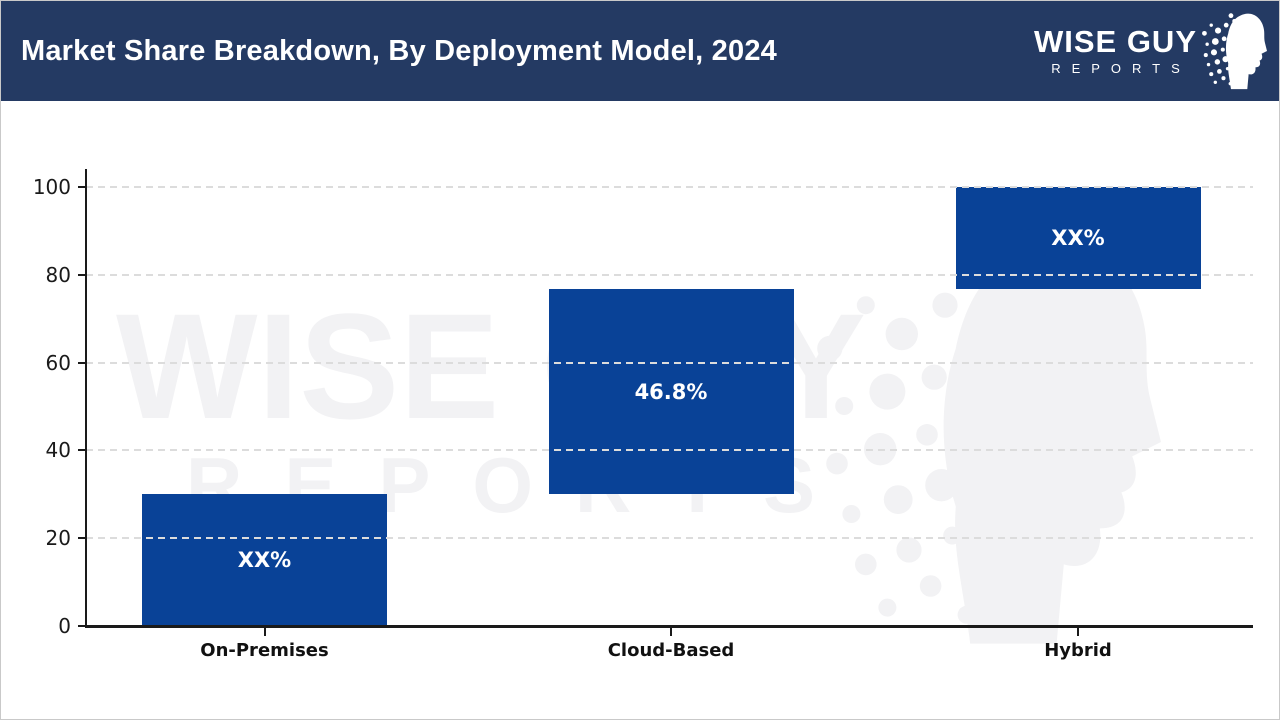 Image resolution: width=1280 pixels, height=720 pixels. What do you see at coordinates (671, 650) in the screenshot?
I see `category-label: Cloud-Based` at bounding box center [671, 650].